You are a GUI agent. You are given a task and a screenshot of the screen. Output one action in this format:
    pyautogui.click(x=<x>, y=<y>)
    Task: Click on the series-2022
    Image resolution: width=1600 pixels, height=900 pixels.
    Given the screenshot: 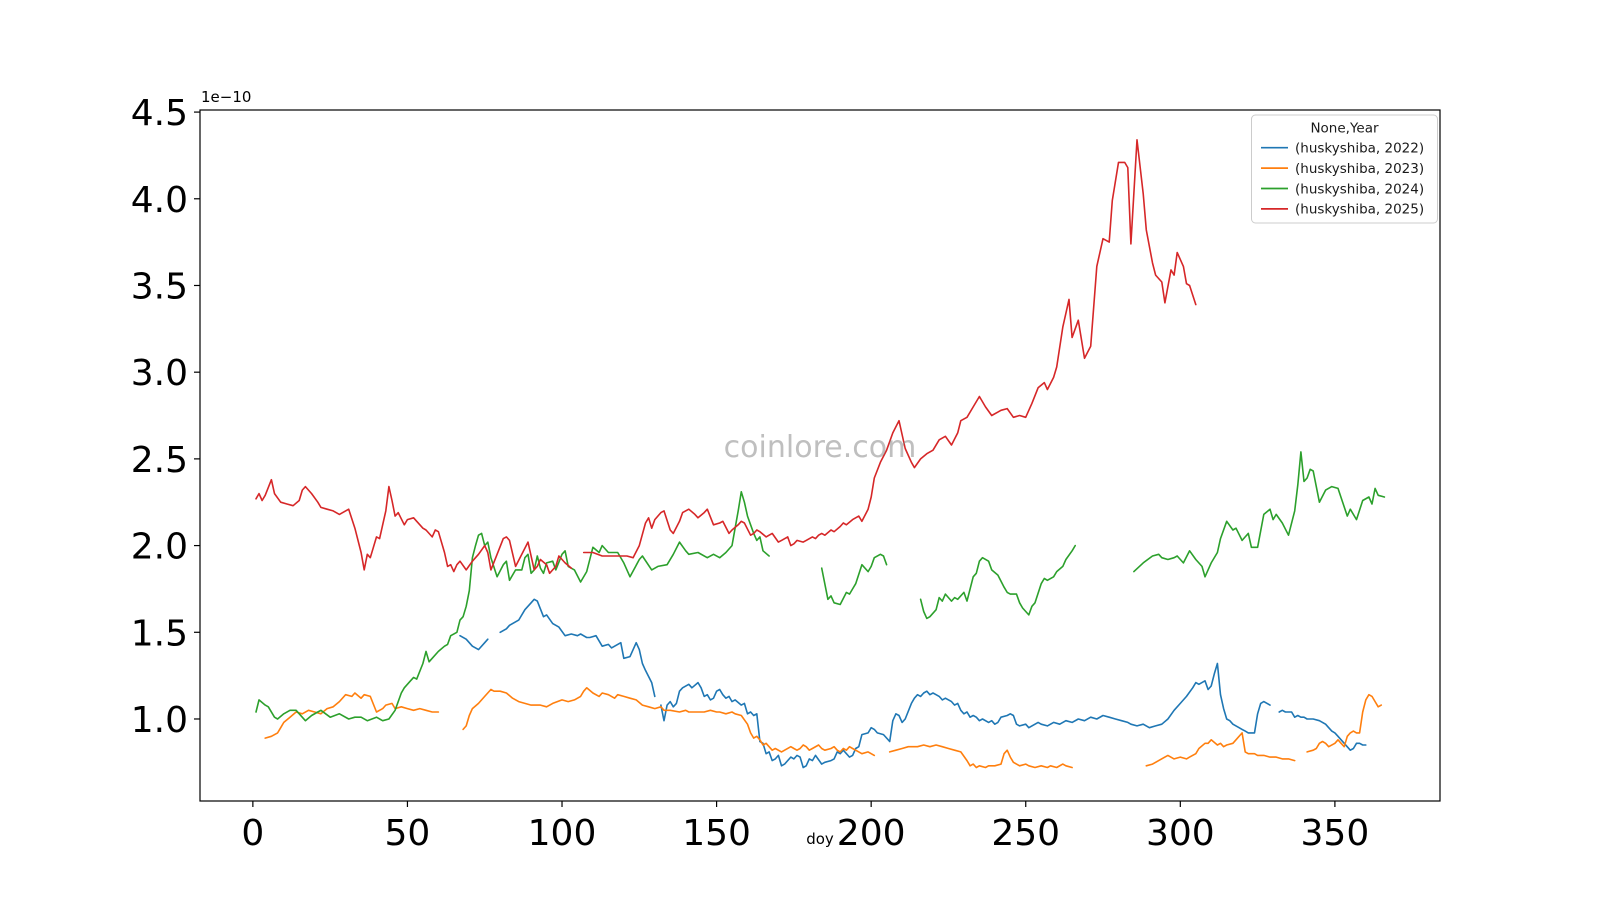 What is the action you would take?
    pyautogui.click(x=913, y=683)
    